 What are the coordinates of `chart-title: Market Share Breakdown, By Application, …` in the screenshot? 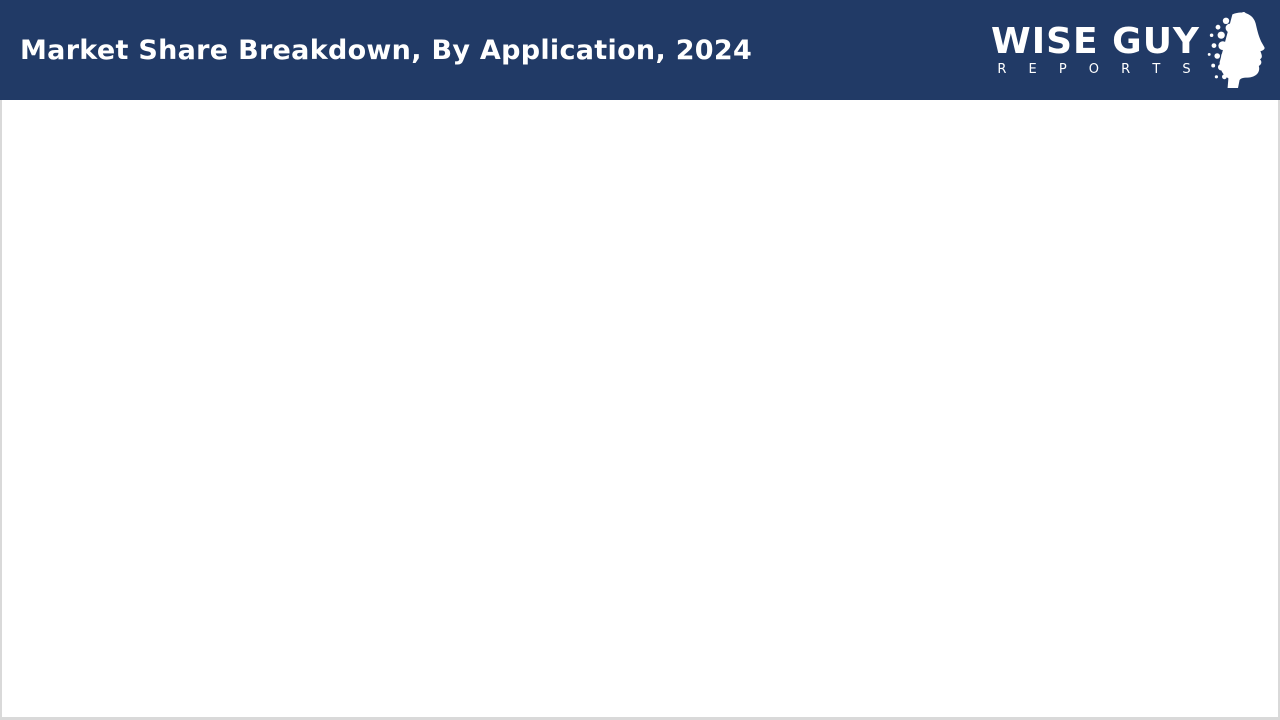 It's located at (386, 50).